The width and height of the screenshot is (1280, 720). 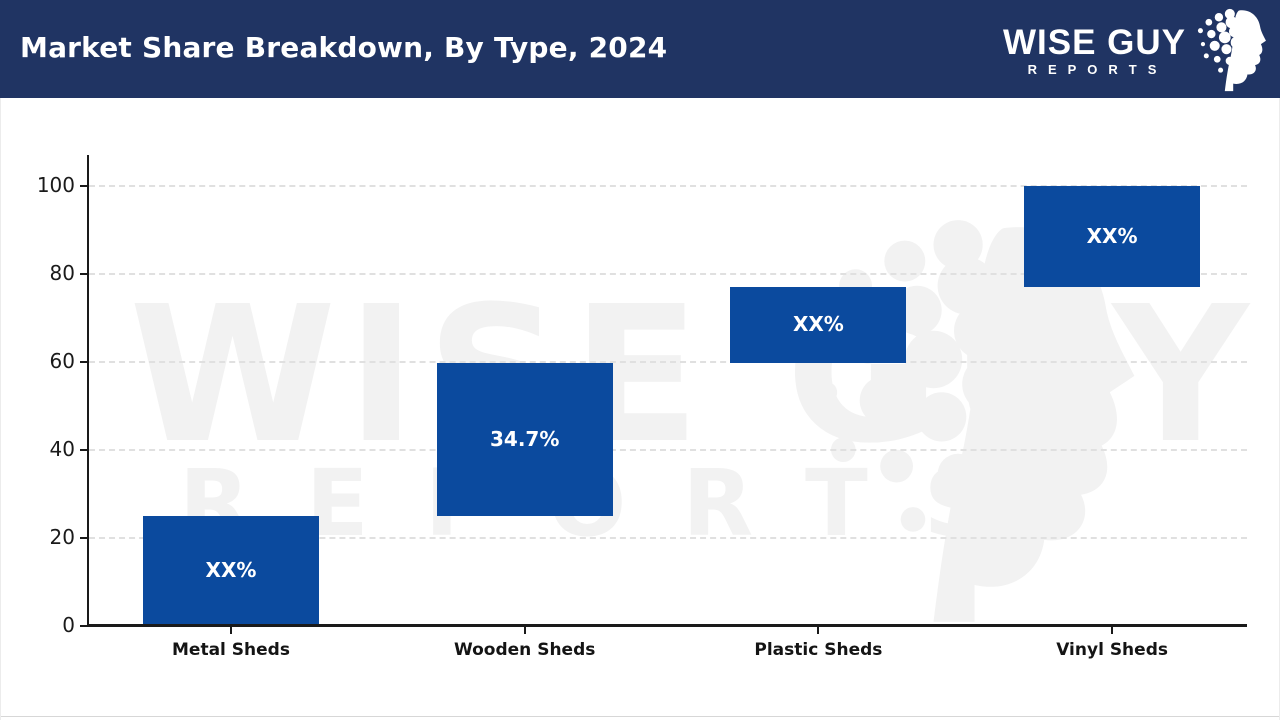 I want to click on x-axis-label: Plastic Sheds, so click(x=818, y=650).